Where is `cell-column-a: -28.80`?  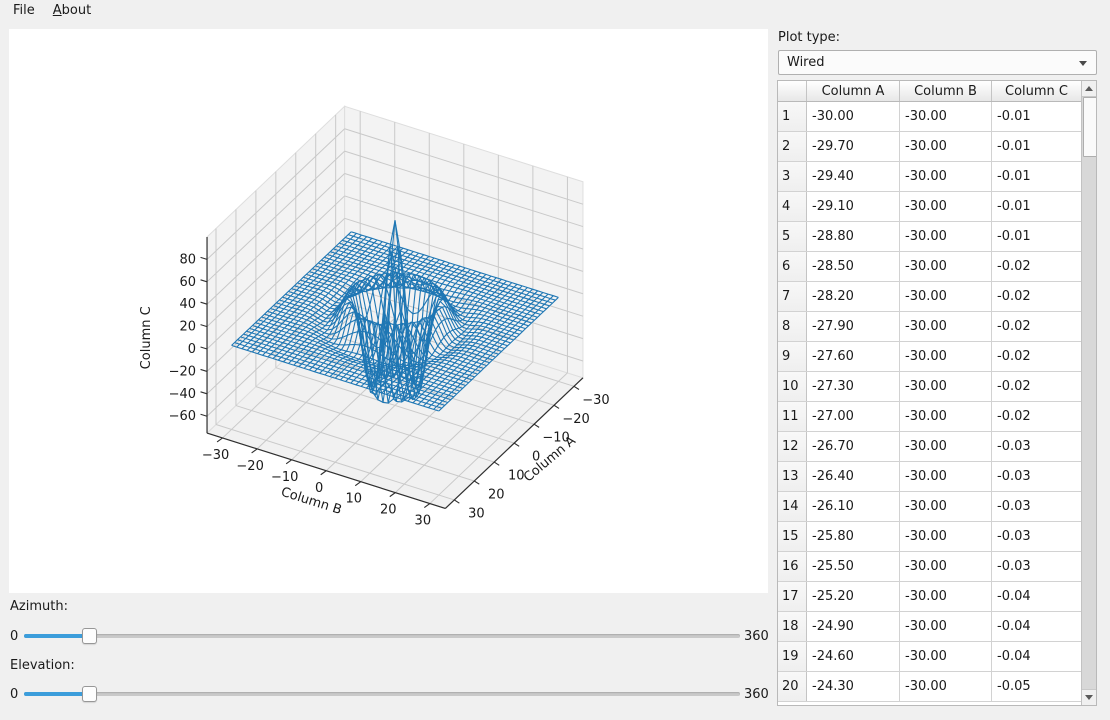
cell-column-a: -28.80 is located at coordinates (853, 236).